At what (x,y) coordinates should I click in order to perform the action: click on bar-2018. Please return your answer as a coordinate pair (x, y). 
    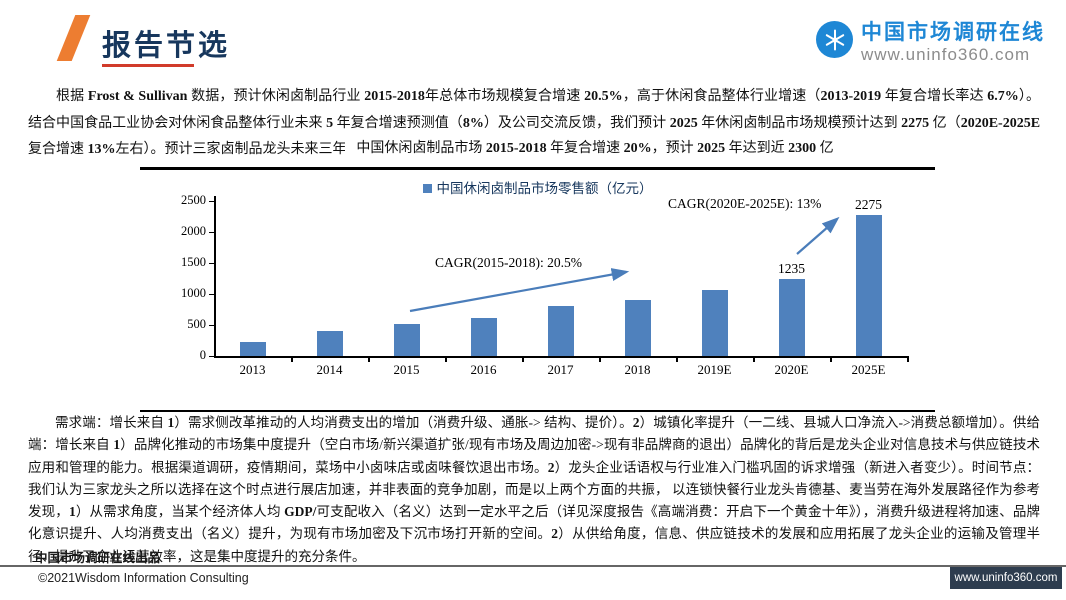
    Looking at the image, I should click on (637, 327).